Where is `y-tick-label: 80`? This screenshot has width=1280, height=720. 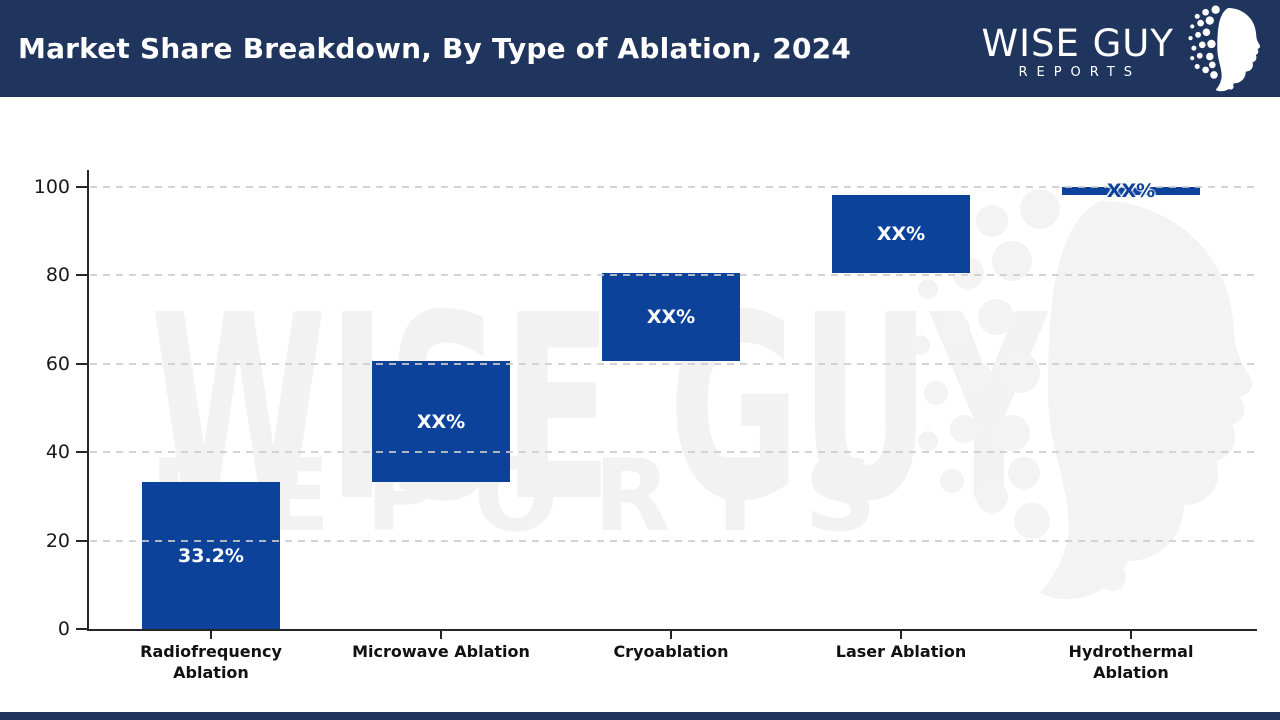 y-tick-label: 80 is located at coordinates (57, 275).